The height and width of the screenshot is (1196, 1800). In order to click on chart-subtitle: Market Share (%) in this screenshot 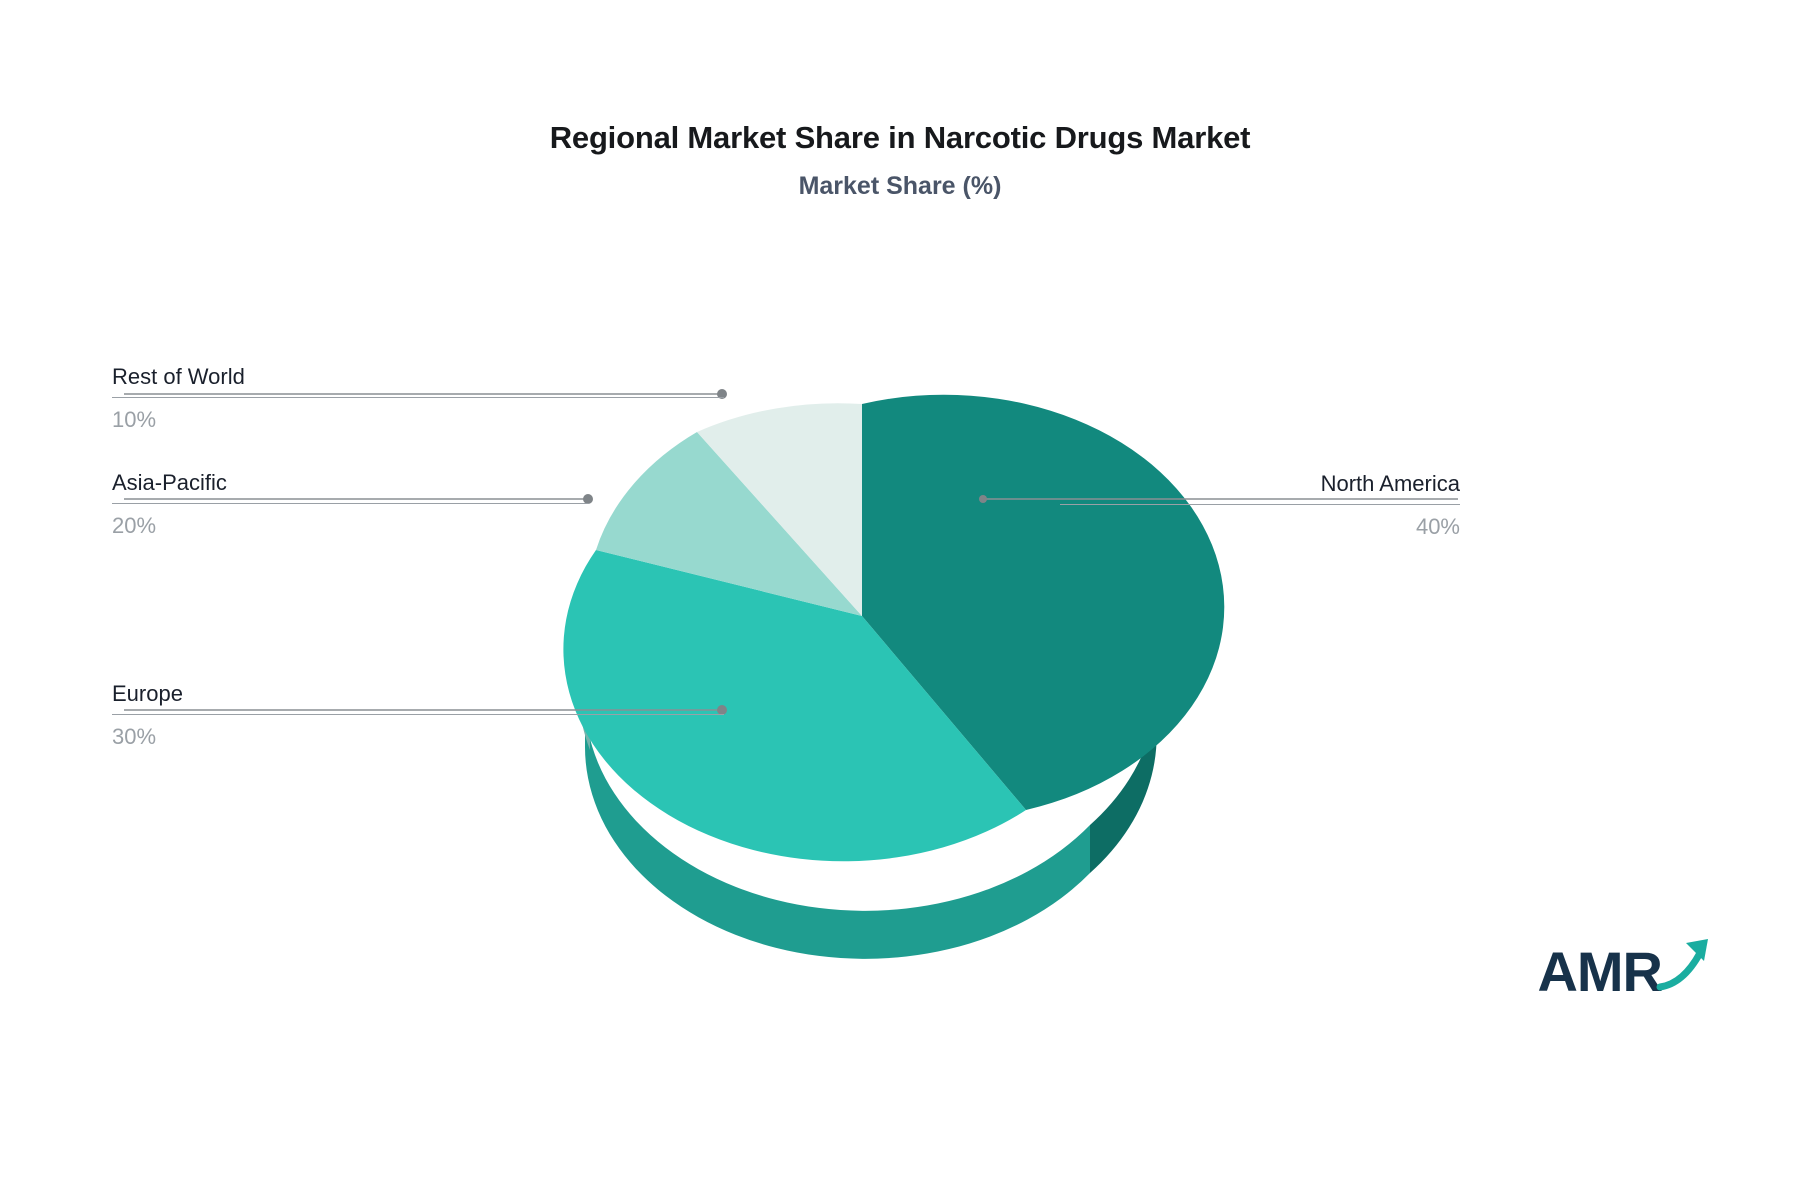, I will do `click(900, 186)`.